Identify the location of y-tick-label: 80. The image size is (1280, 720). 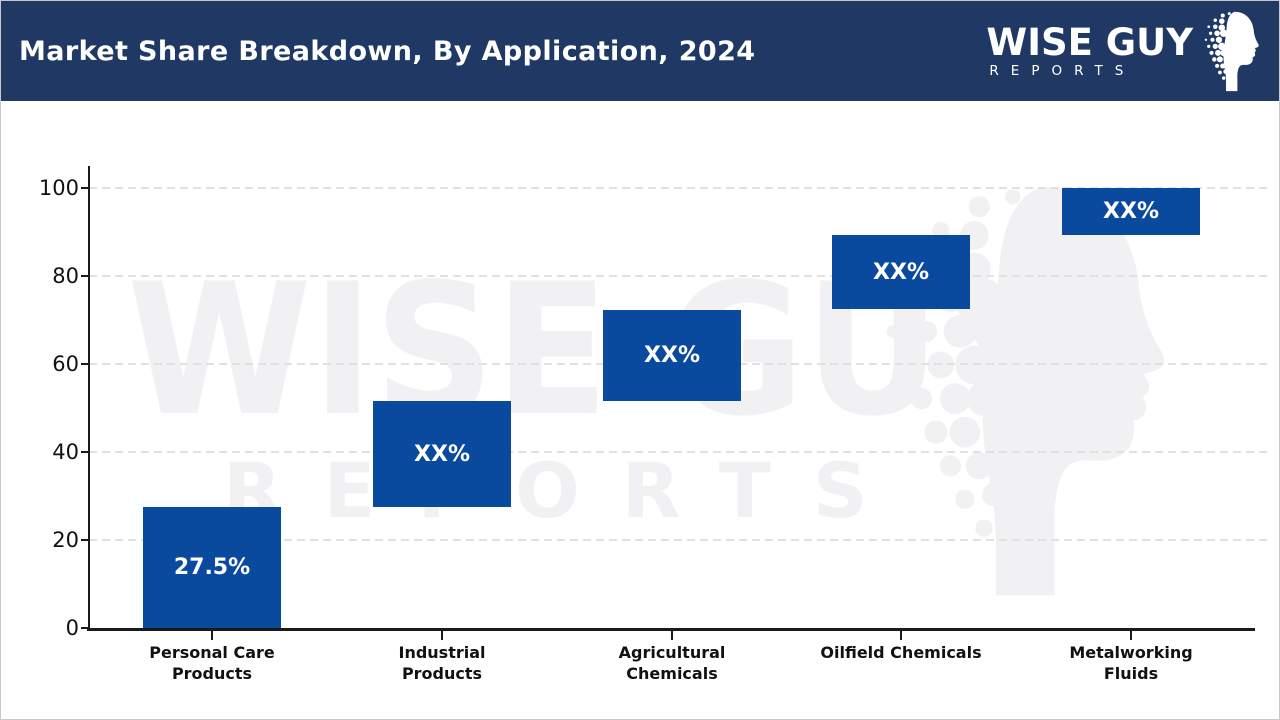
(65, 276).